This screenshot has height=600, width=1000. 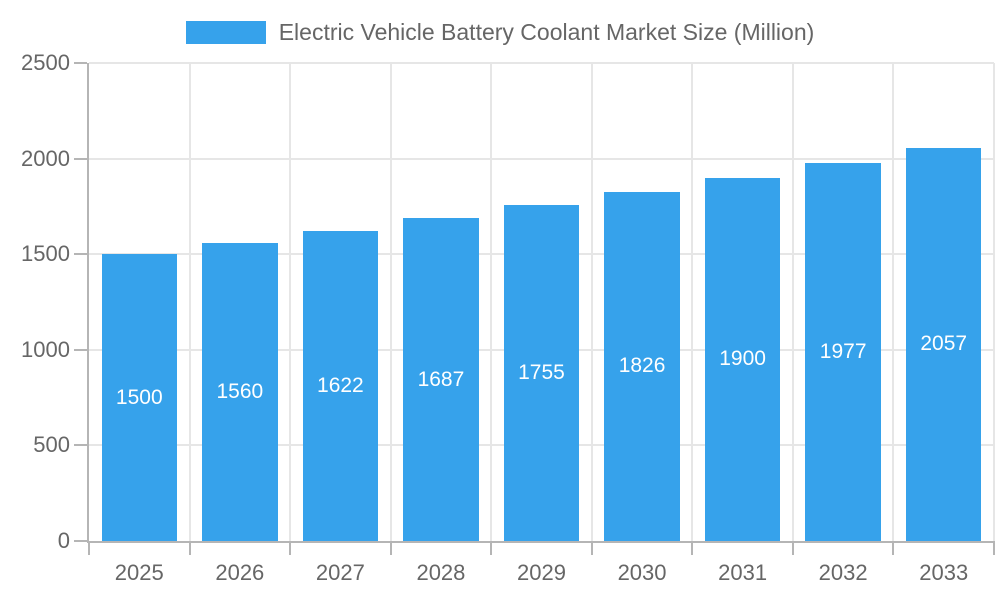 I want to click on x-axis-label: 2030, so click(x=642, y=572).